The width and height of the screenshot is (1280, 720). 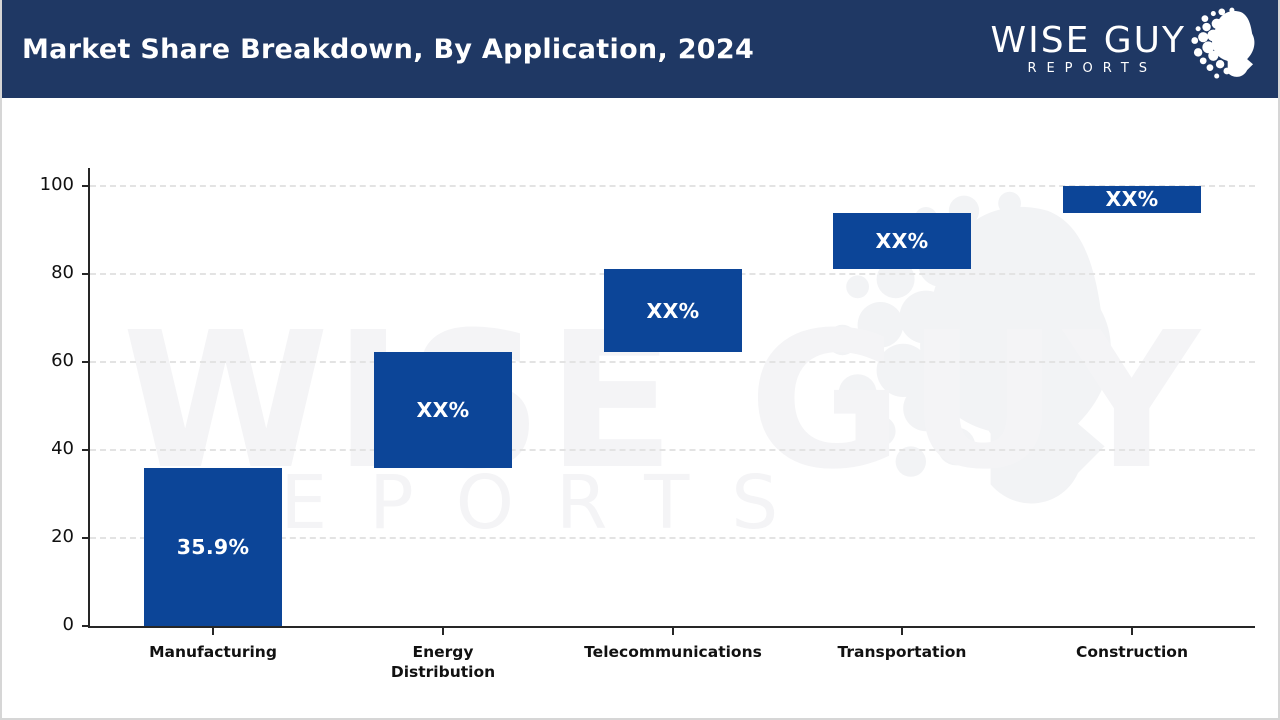 I want to click on bar-value-label: 35.9%, so click(x=213, y=547).